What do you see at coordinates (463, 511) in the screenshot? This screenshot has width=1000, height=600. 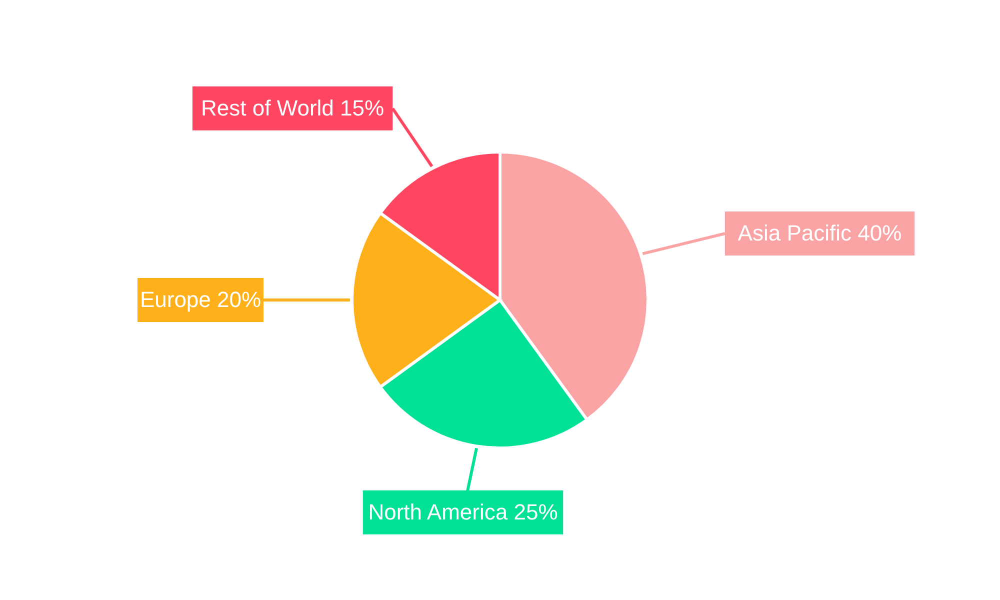 I see `slice-label: North America 25%` at bounding box center [463, 511].